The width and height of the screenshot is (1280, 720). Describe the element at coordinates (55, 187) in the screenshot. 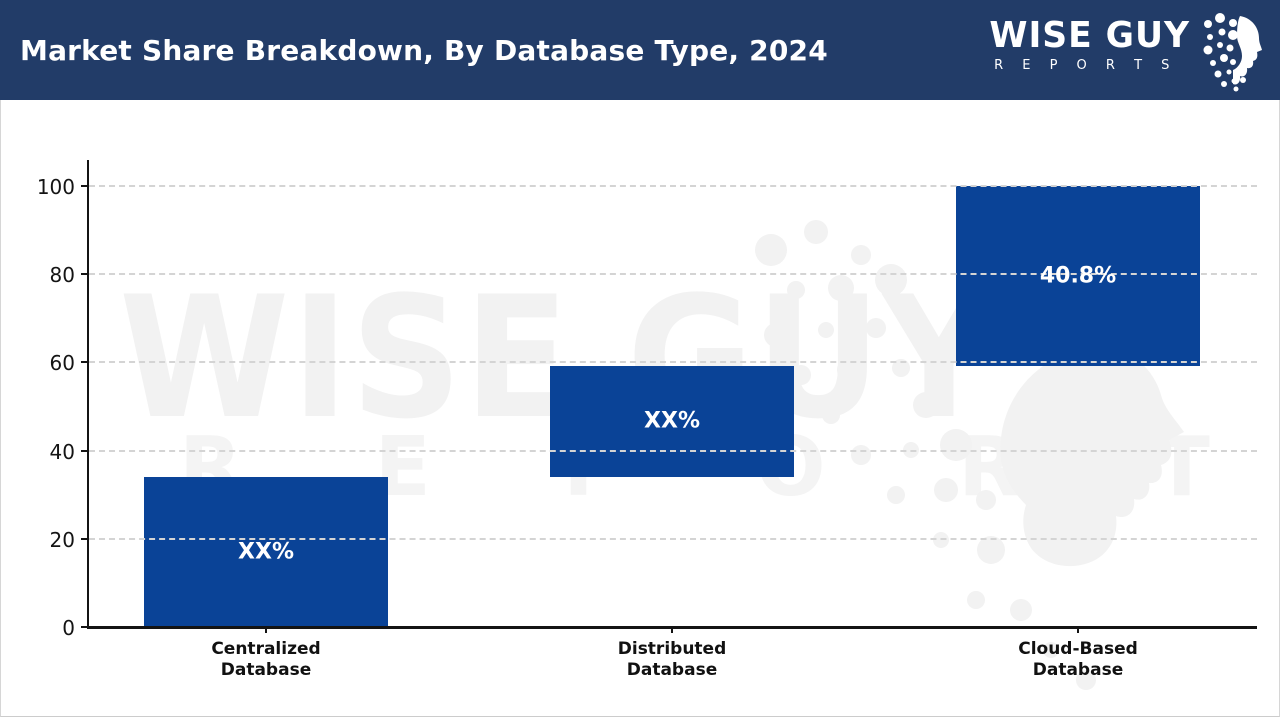

I see `y-tick-label-100: 100` at that location.